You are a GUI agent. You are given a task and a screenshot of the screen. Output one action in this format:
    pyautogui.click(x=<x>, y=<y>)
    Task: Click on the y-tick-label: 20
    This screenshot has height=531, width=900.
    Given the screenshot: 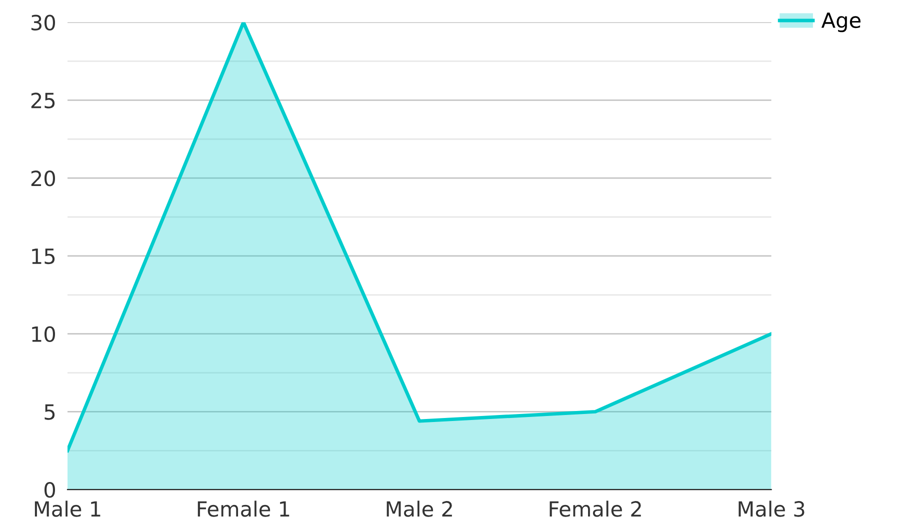 What is the action you would take?
    pyautogui.click(x=43, y=178)
    